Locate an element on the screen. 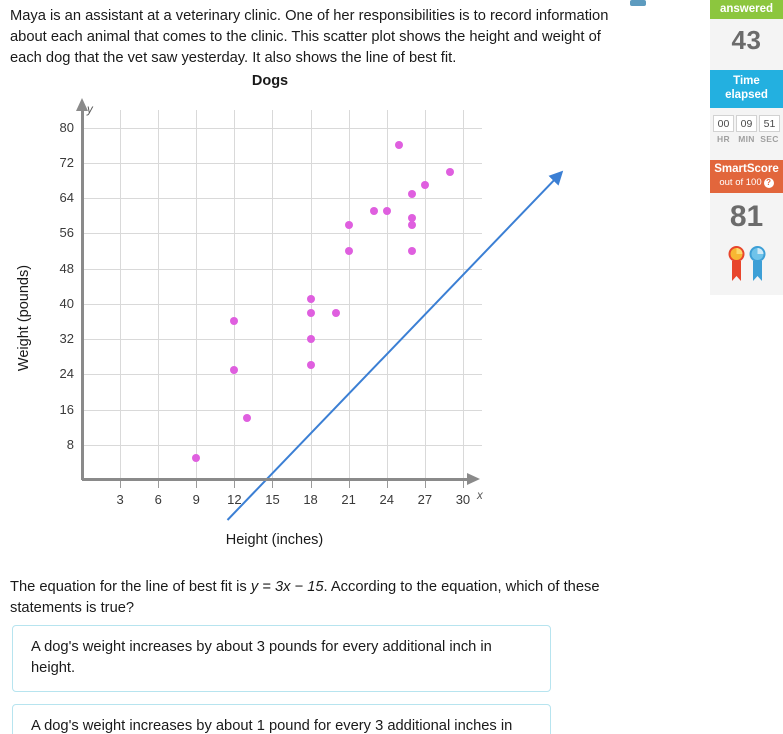 The image size is (783, 734). smartscore-value: 81 is located at coordinates (746, 216).